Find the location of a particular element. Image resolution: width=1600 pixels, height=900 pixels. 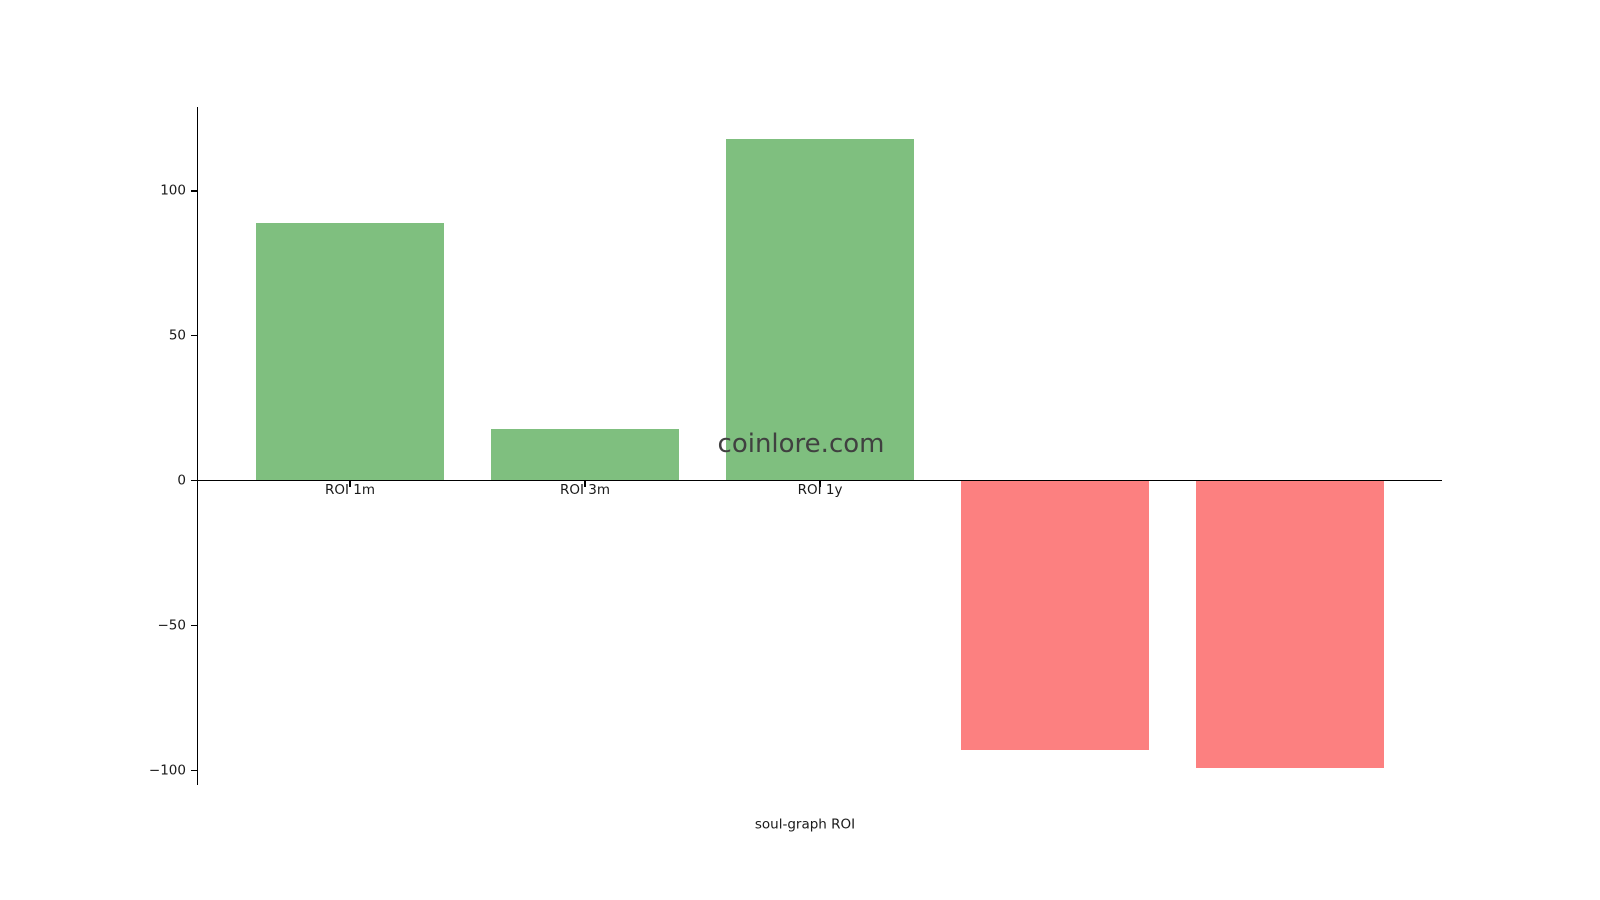

y-tick-label: −50 is located at coordinates (172, 624).